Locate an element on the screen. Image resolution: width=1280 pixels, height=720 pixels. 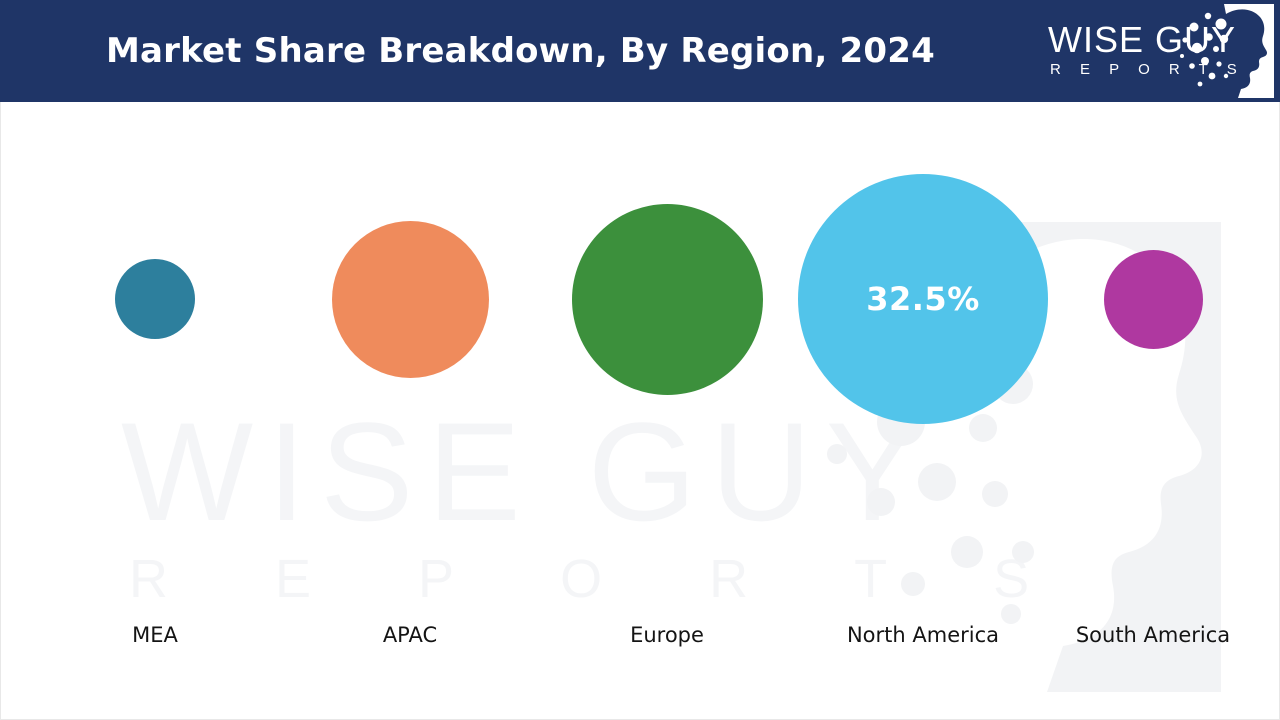
dotted-head-profile-icon is located at coordinates (1227, 51).